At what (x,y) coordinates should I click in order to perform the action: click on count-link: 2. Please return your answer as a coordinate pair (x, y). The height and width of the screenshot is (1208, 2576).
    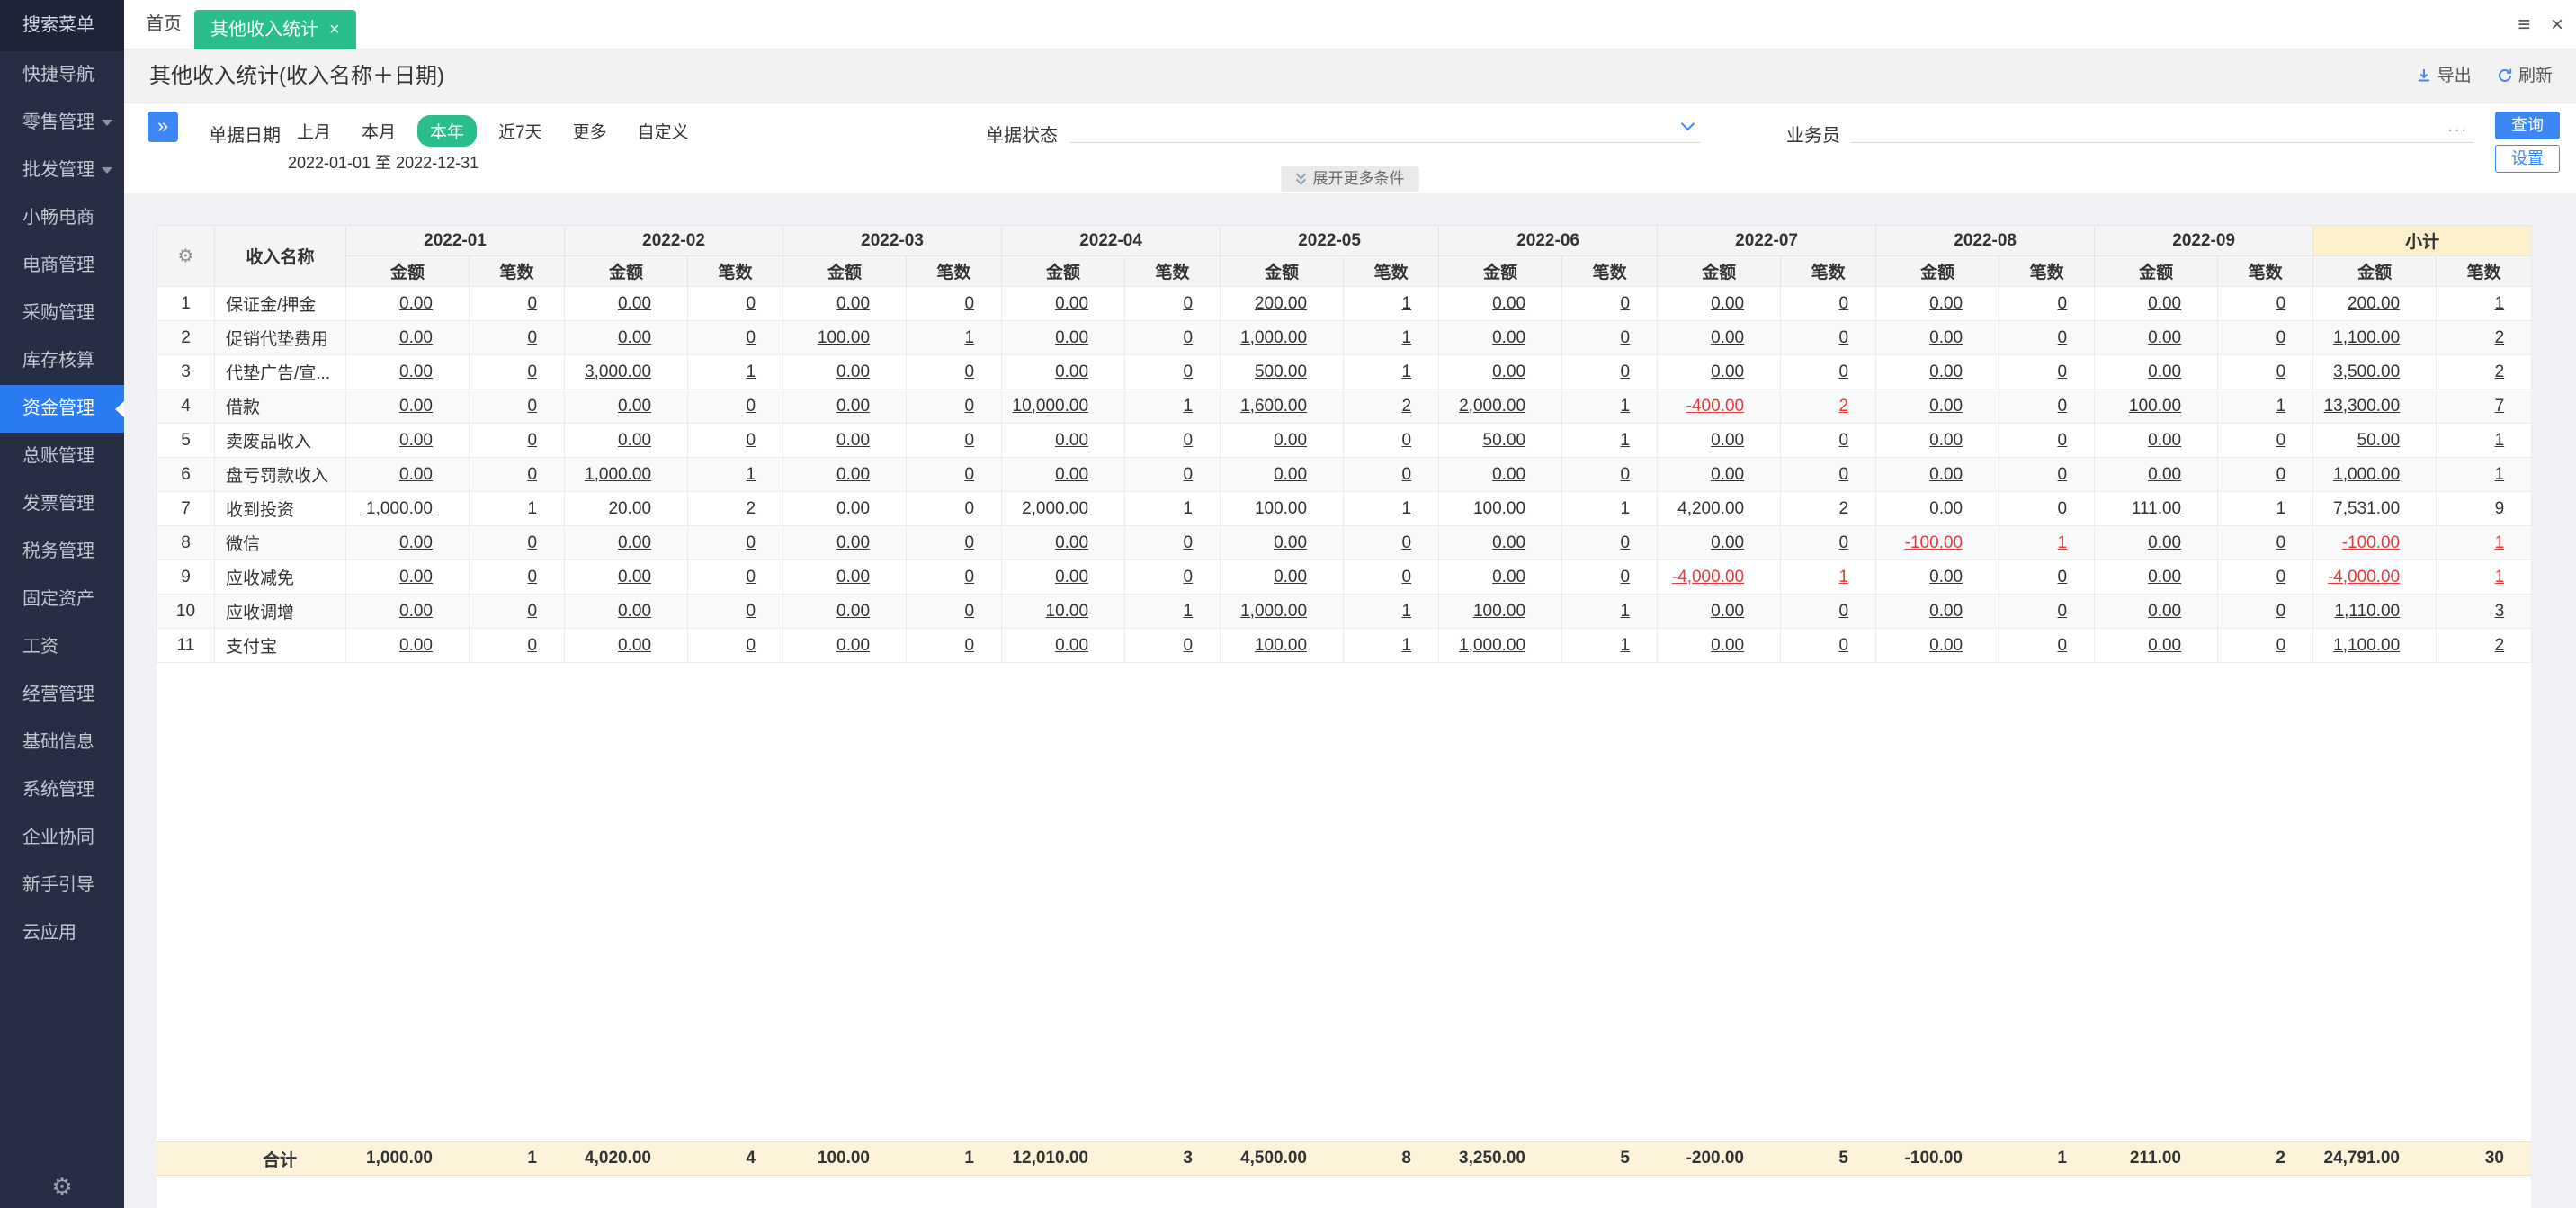
    Looking at the image, I should click on (2499, 645).